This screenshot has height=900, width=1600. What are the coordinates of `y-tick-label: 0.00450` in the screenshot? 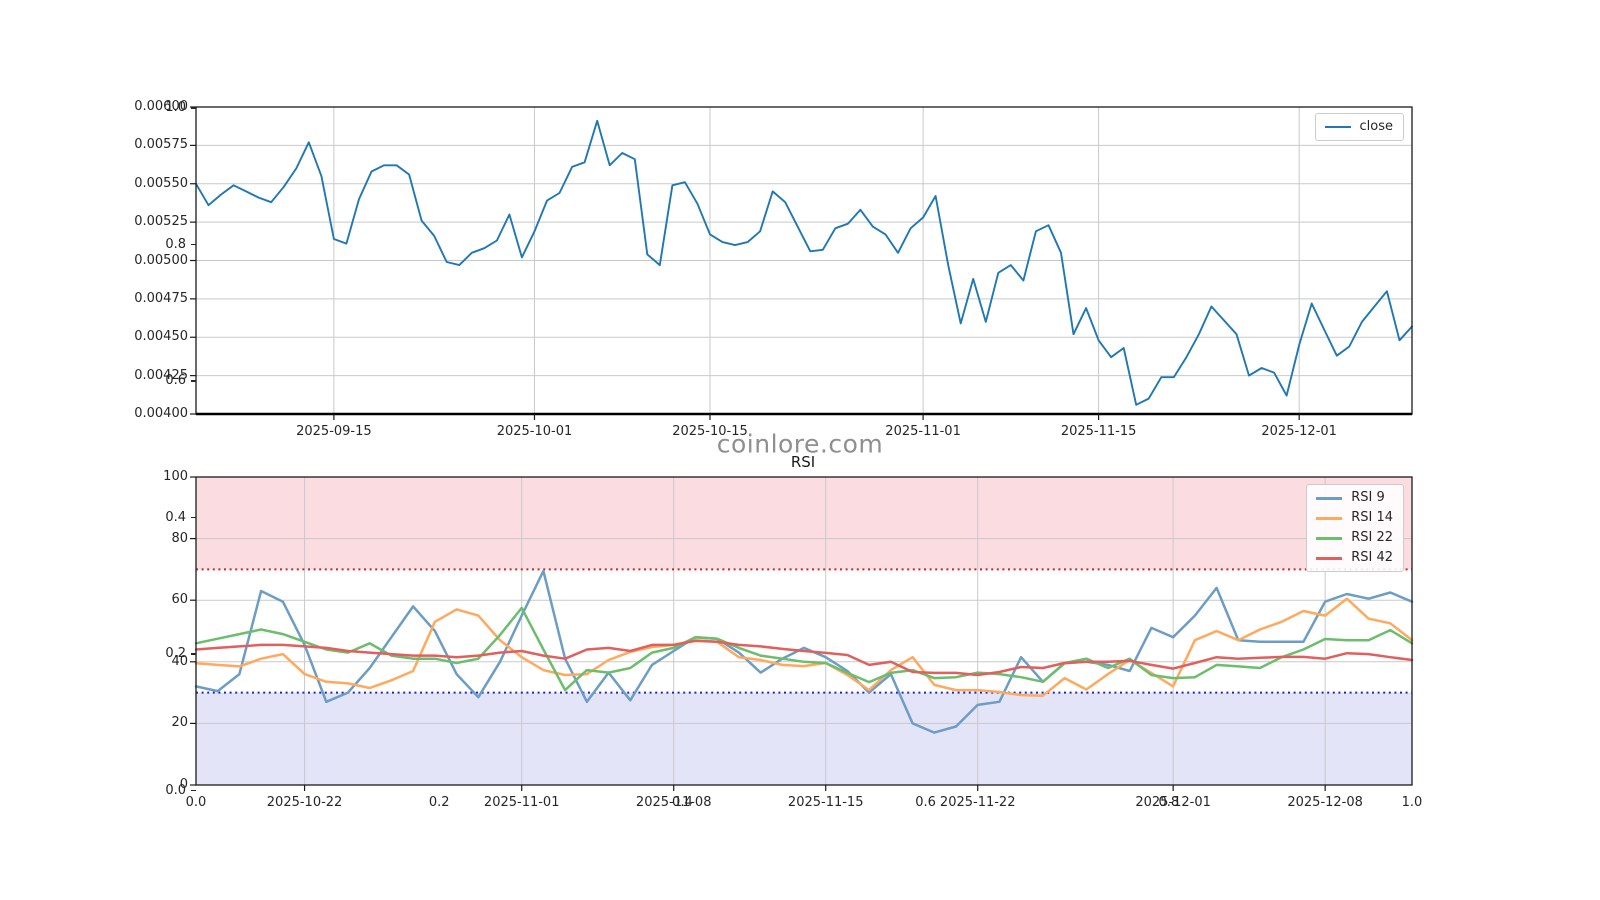 It's located at (161, 337).